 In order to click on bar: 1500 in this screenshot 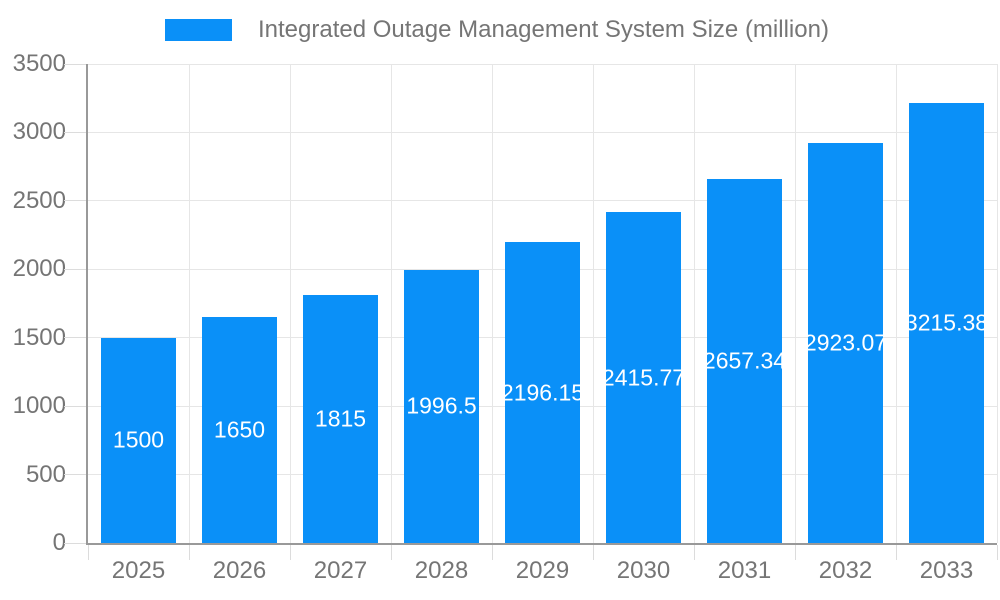, I will do `click(138, 440)`.